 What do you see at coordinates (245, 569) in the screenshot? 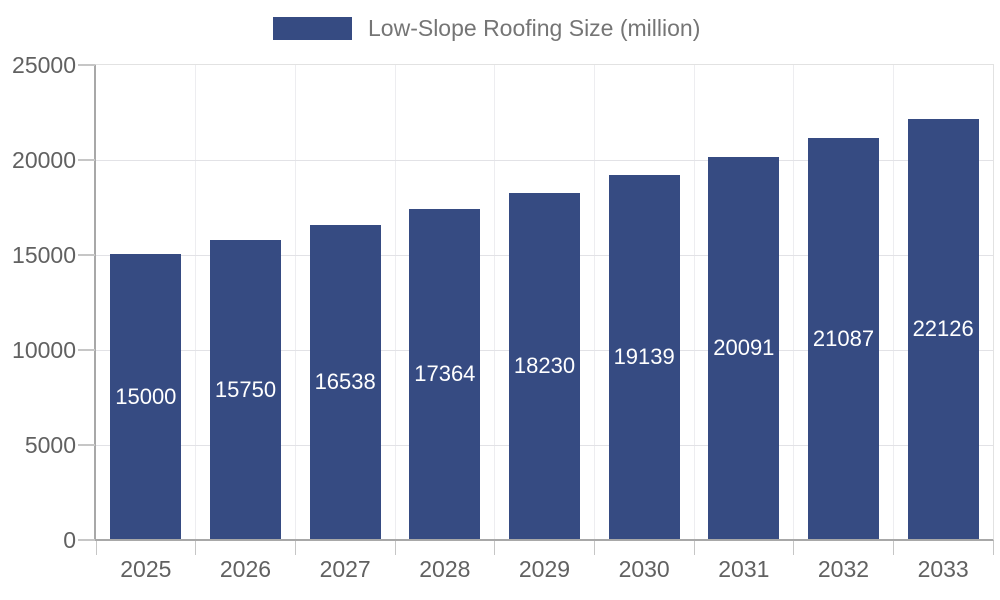
I see `x-axis-label-2026: 2026` at bounding box center [245, 569].